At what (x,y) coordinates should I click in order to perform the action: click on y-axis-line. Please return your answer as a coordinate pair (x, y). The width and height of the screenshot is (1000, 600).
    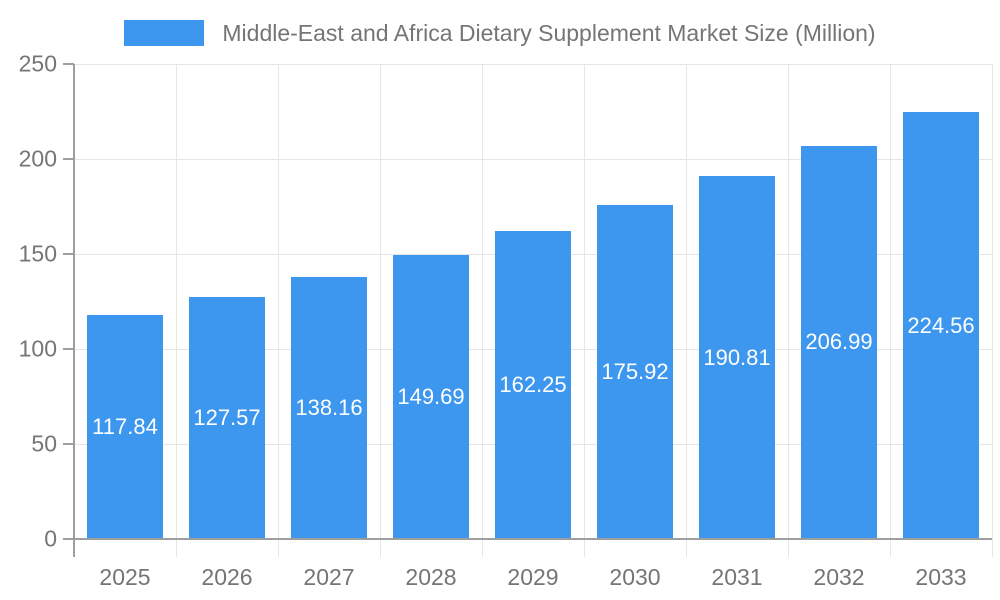
    Looking at the image, I should click on (74, 310).